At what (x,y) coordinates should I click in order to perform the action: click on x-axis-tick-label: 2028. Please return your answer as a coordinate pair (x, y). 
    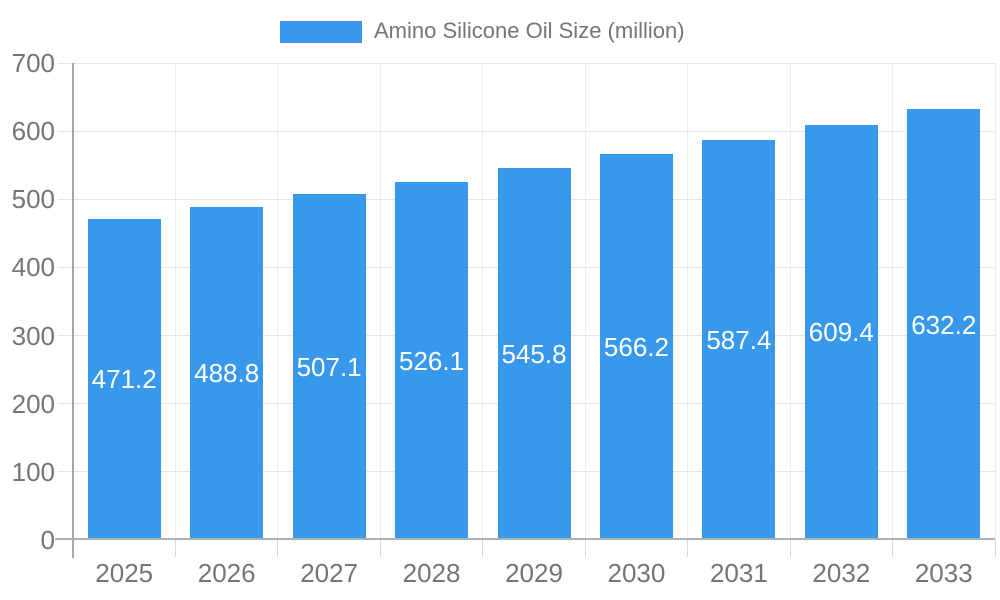
    Looking at the image, I should click on (431, 573).